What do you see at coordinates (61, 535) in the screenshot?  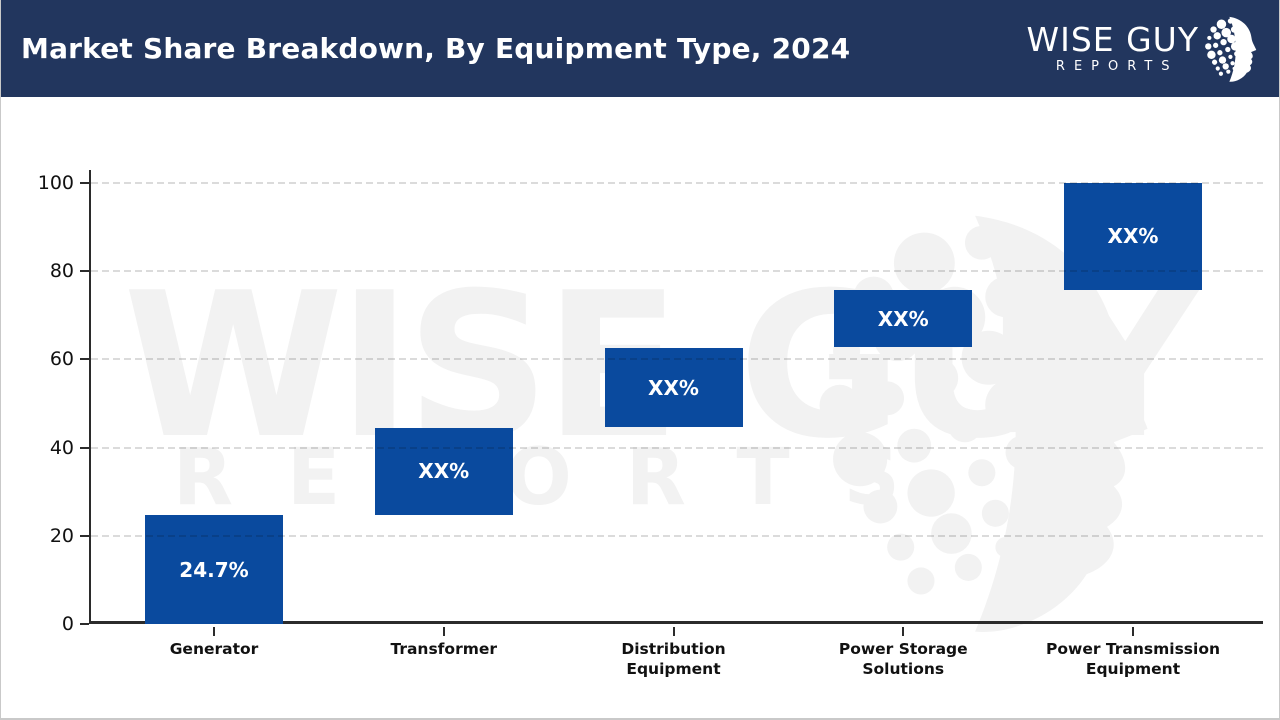 I see `y-tick-label: 20` at bounding box center [61, 535].